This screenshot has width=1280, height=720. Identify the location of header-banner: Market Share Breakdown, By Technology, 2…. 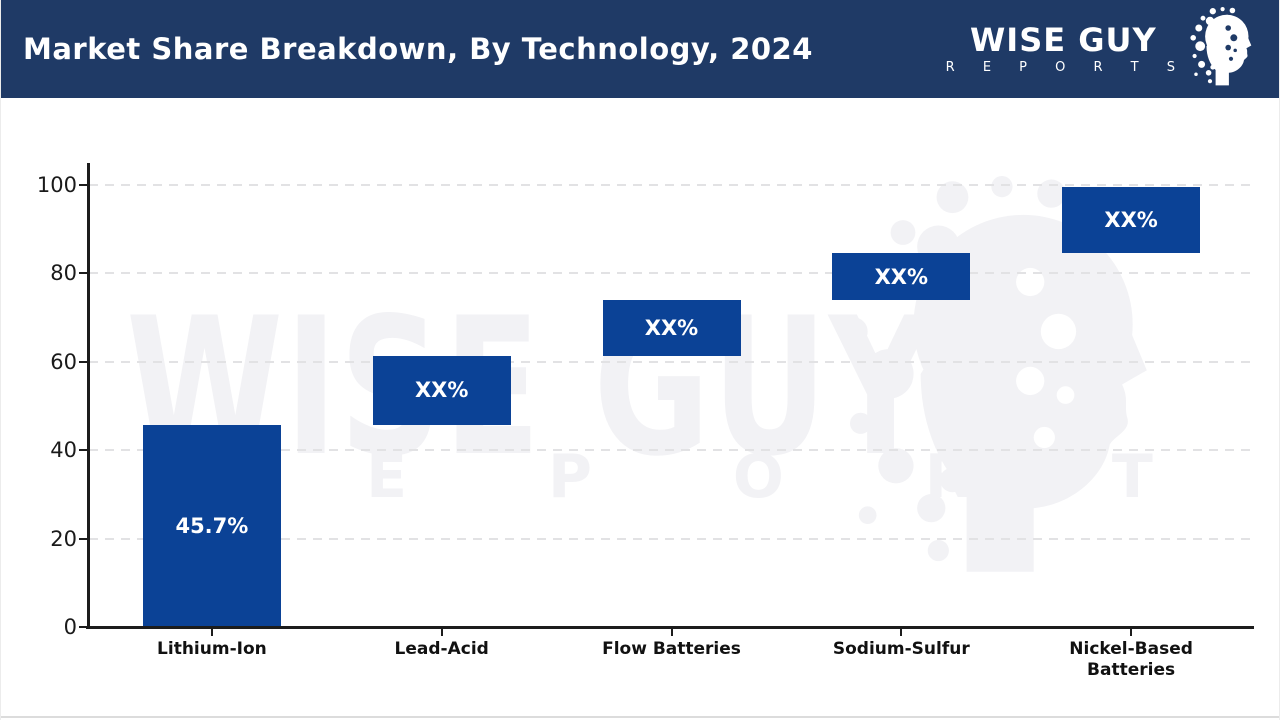
(640, 49).